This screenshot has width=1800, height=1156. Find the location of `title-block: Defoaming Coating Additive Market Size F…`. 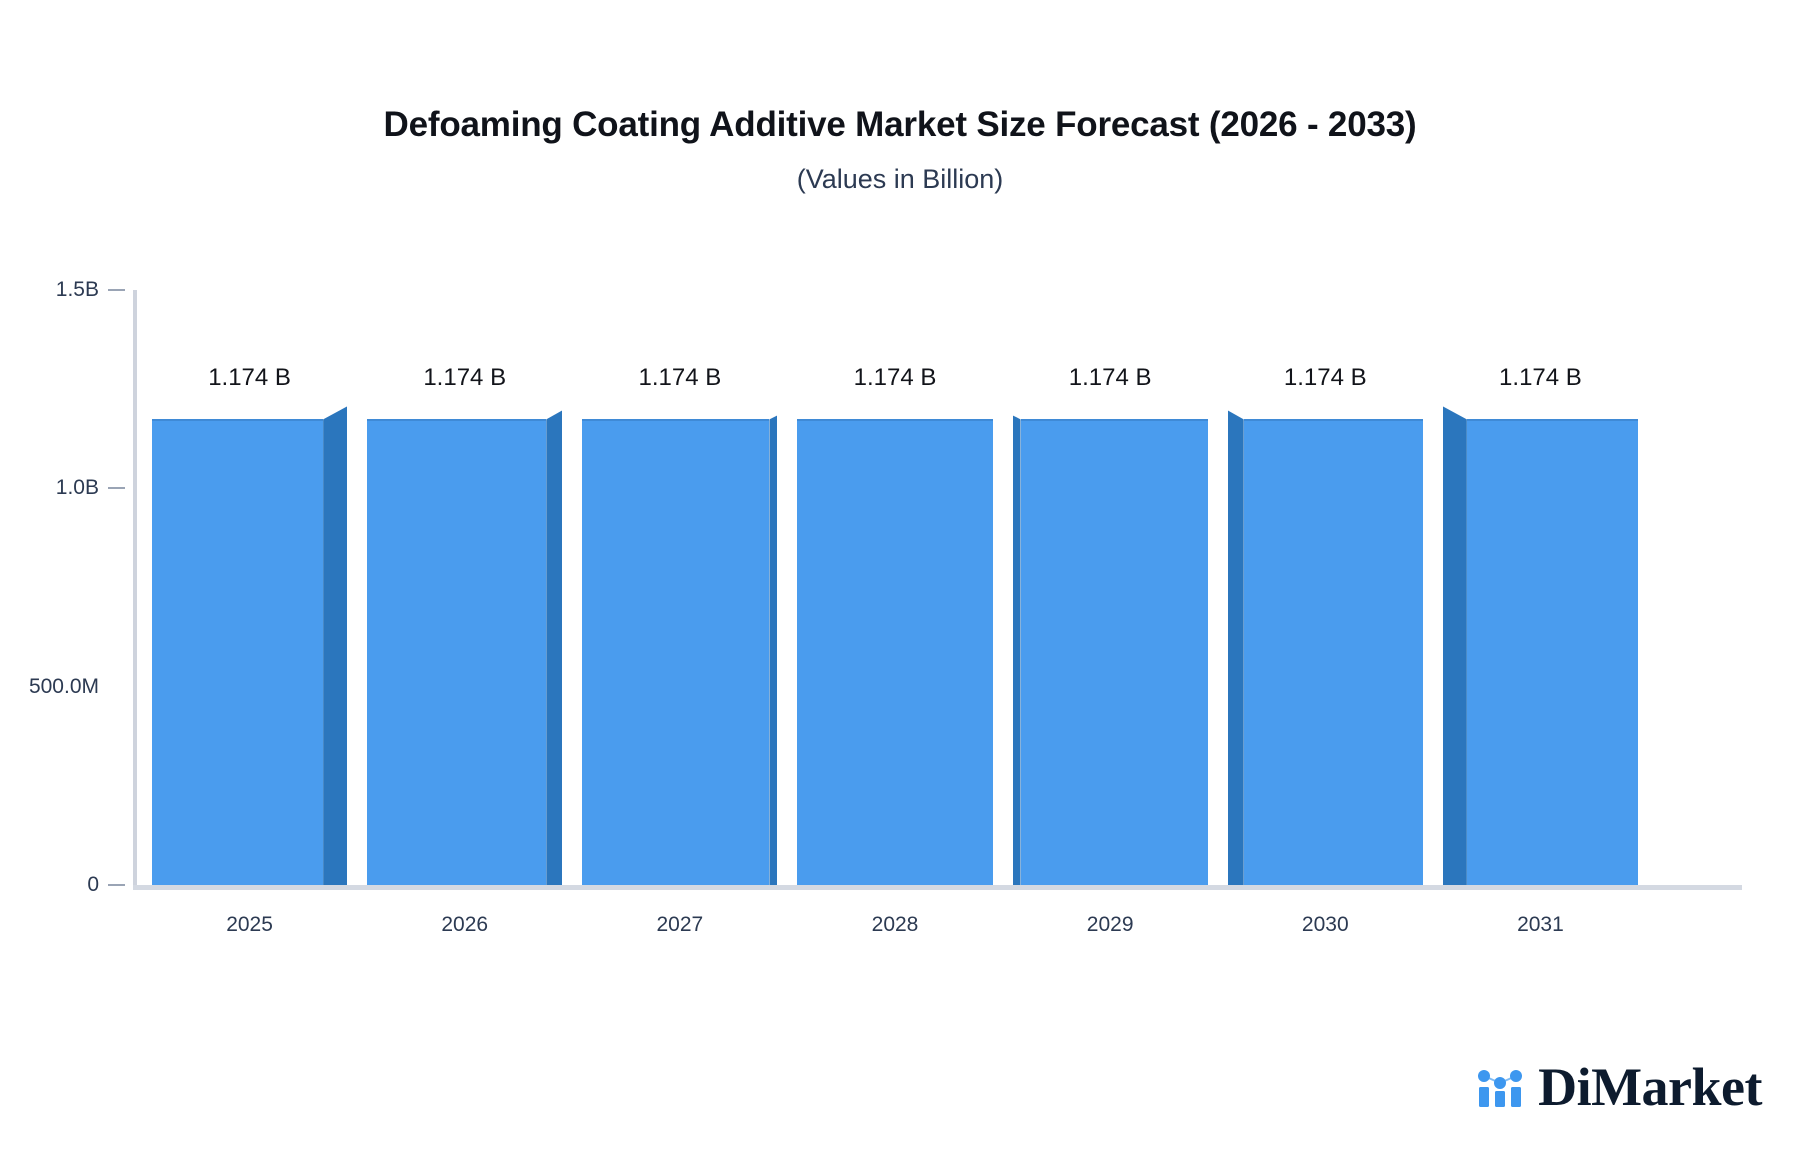

title-block: Defoaming Coating Additive Market Size F… is located at coordinates (900, 149).